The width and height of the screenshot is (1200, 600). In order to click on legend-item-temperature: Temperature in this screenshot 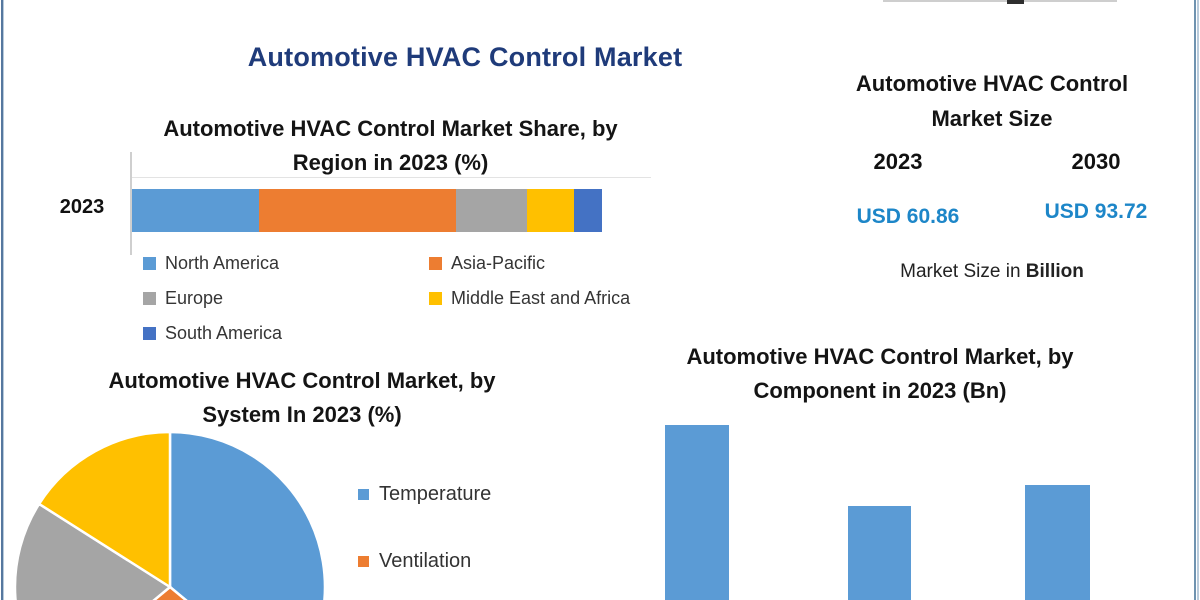, I will do `click(424, 494)`.